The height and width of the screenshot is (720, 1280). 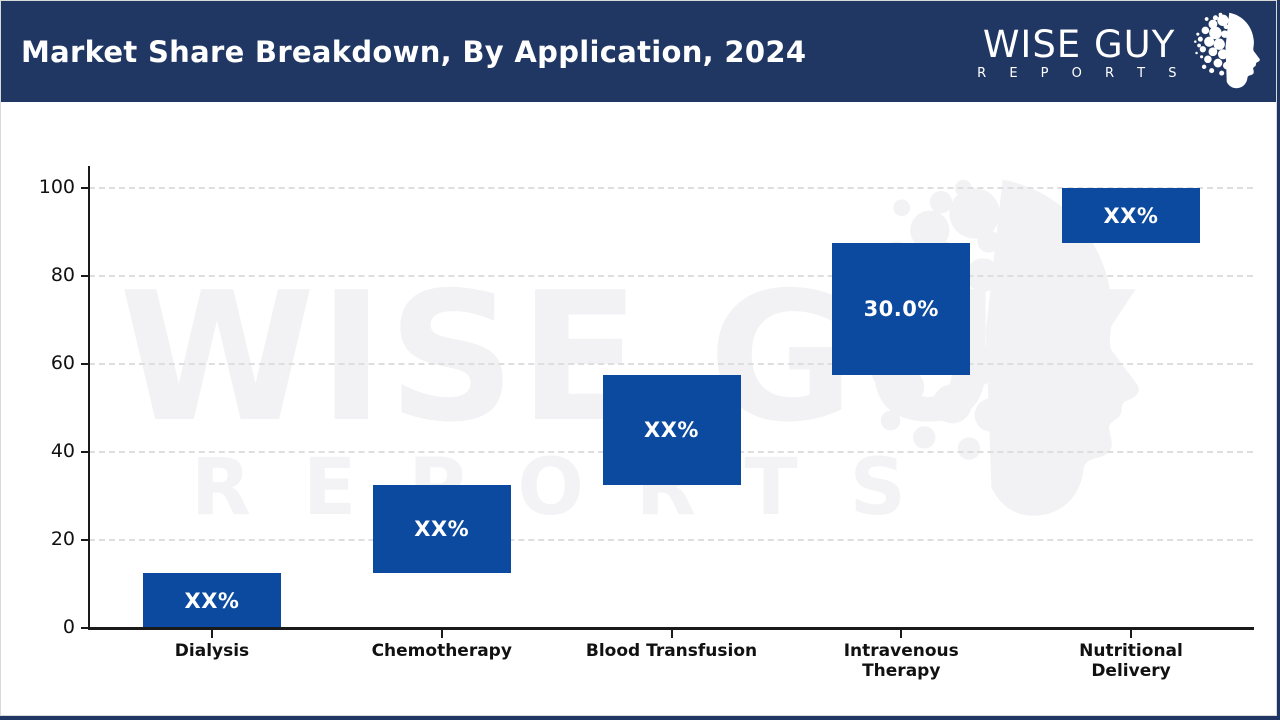 What do you see at coordinates (671, 634) in the screenshot?
I see `x-tick-mark-blood-transfusion` at bounding box center [671, 634].